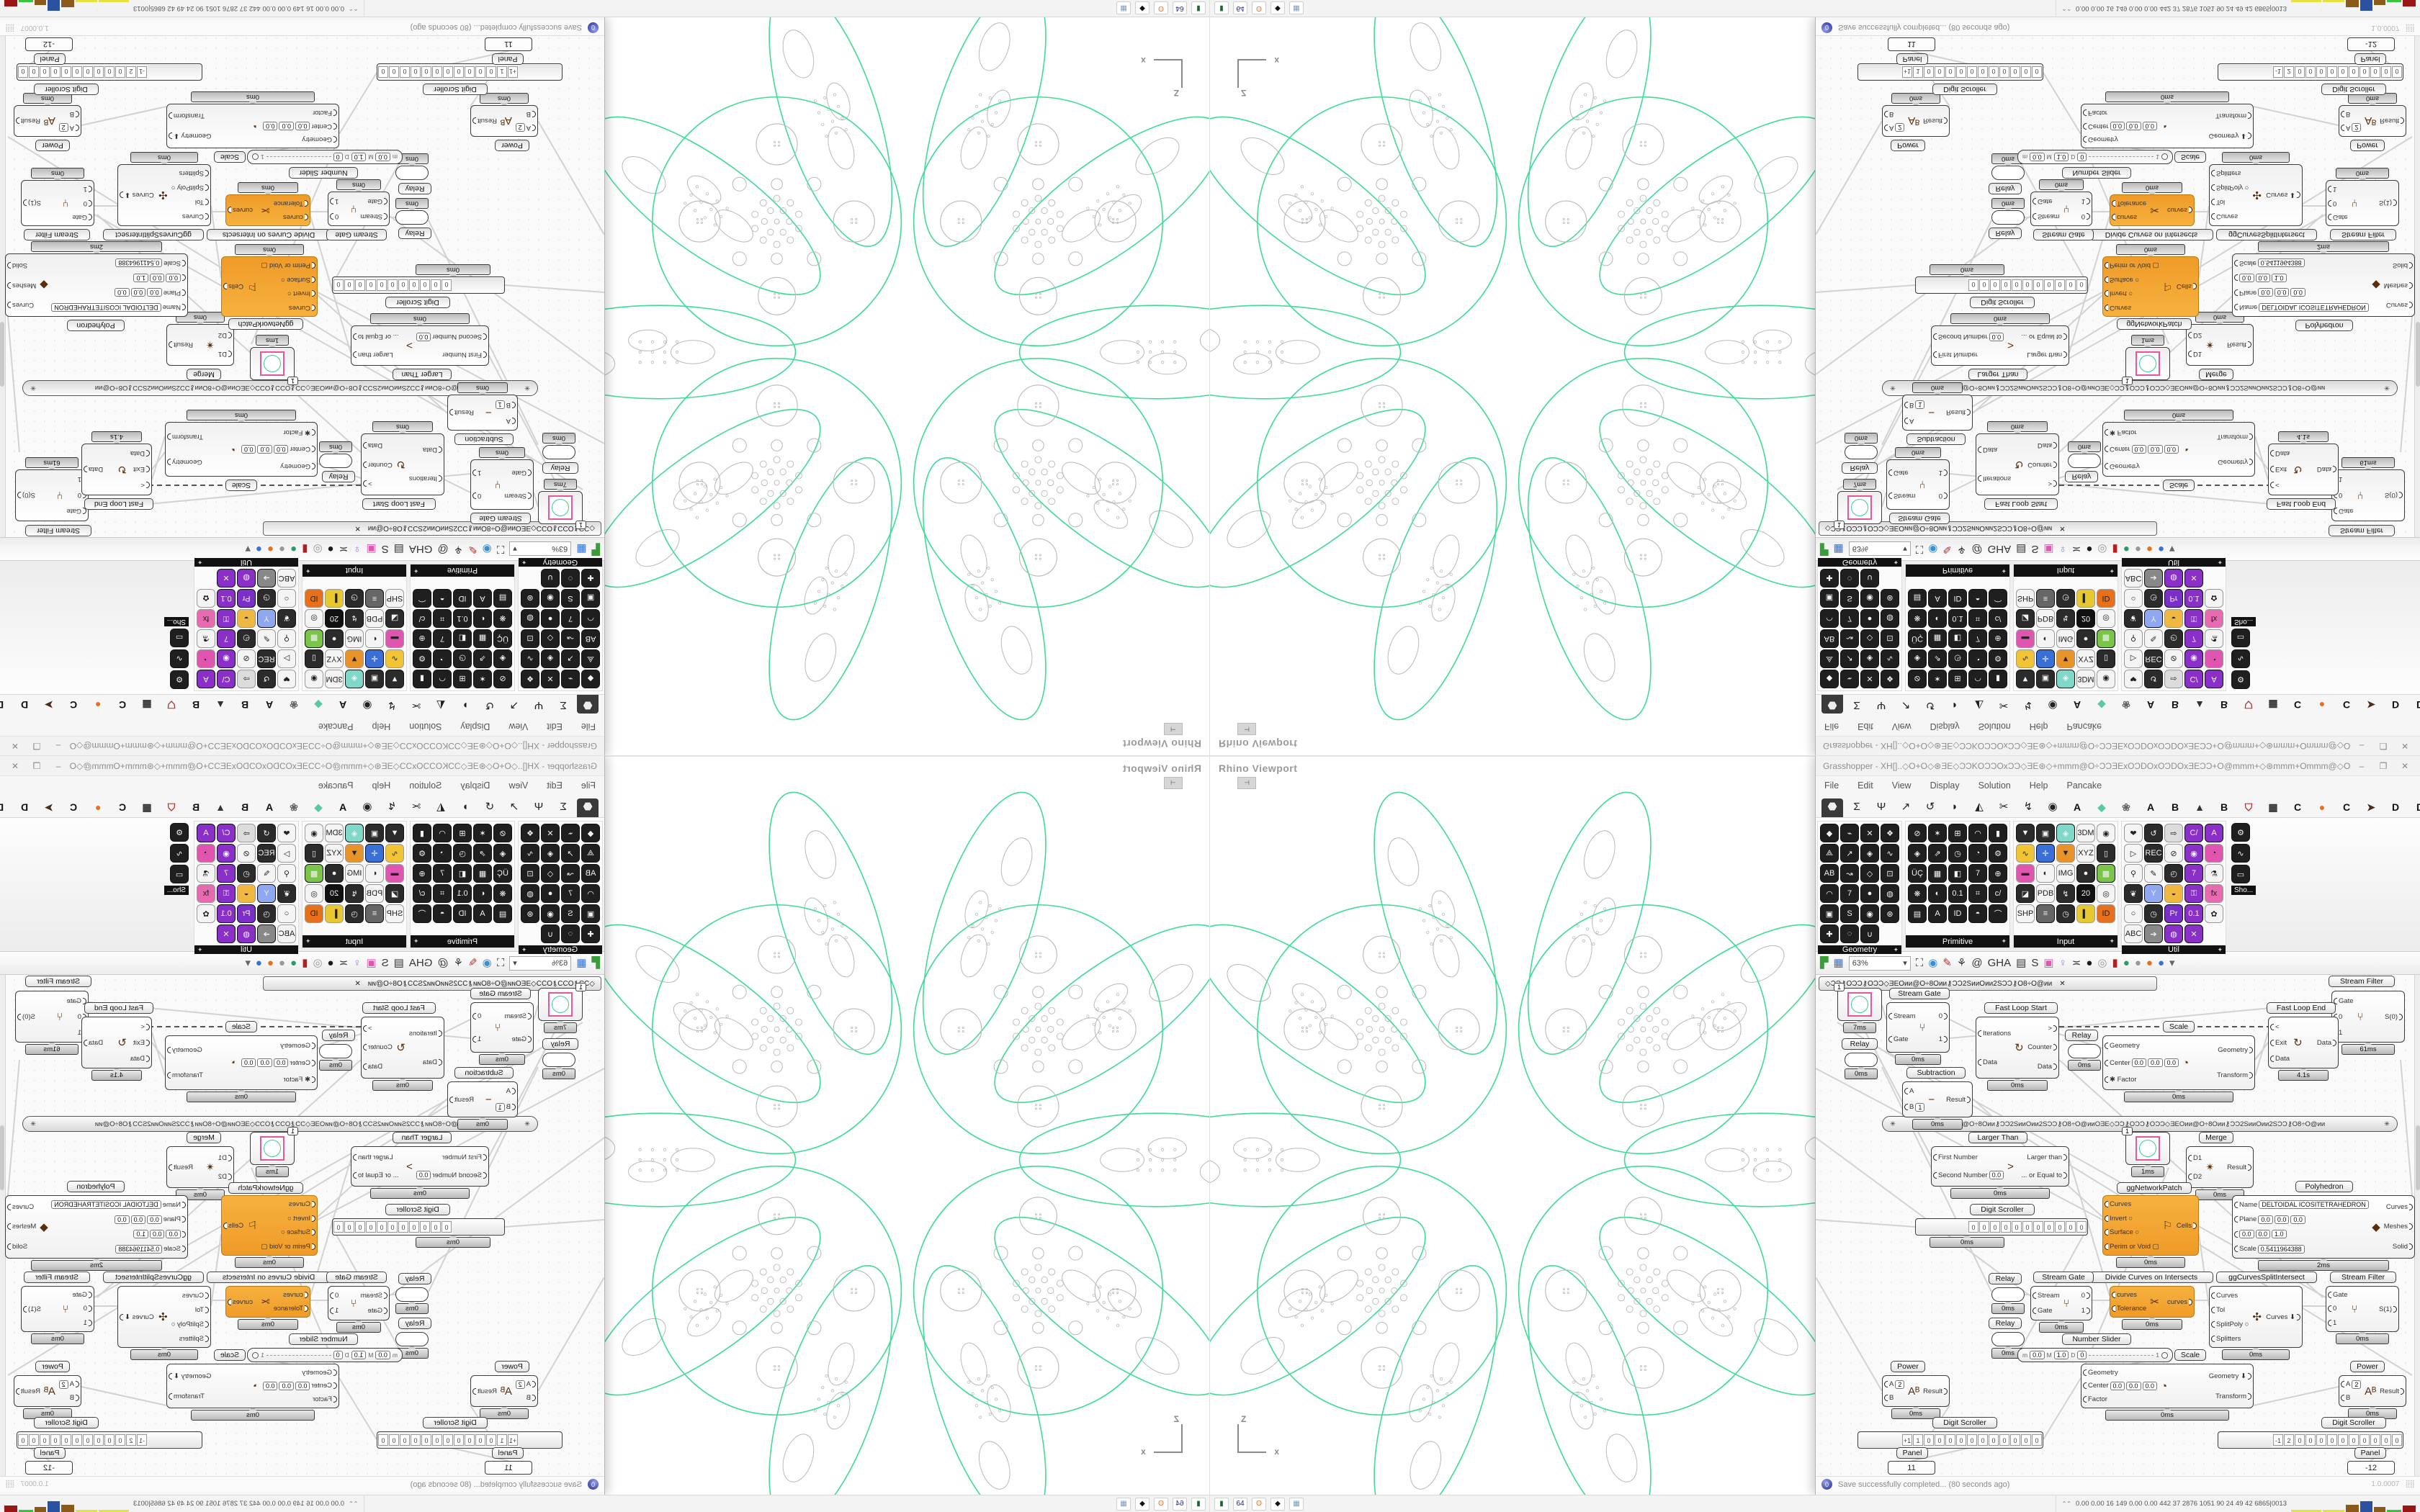 The height and width of the screenshot is (1512, 2420). What do you see at coordinates (2153, 913) in the screenshot?
I see `component-icon: ◷` at bounding box center [2153, 913].